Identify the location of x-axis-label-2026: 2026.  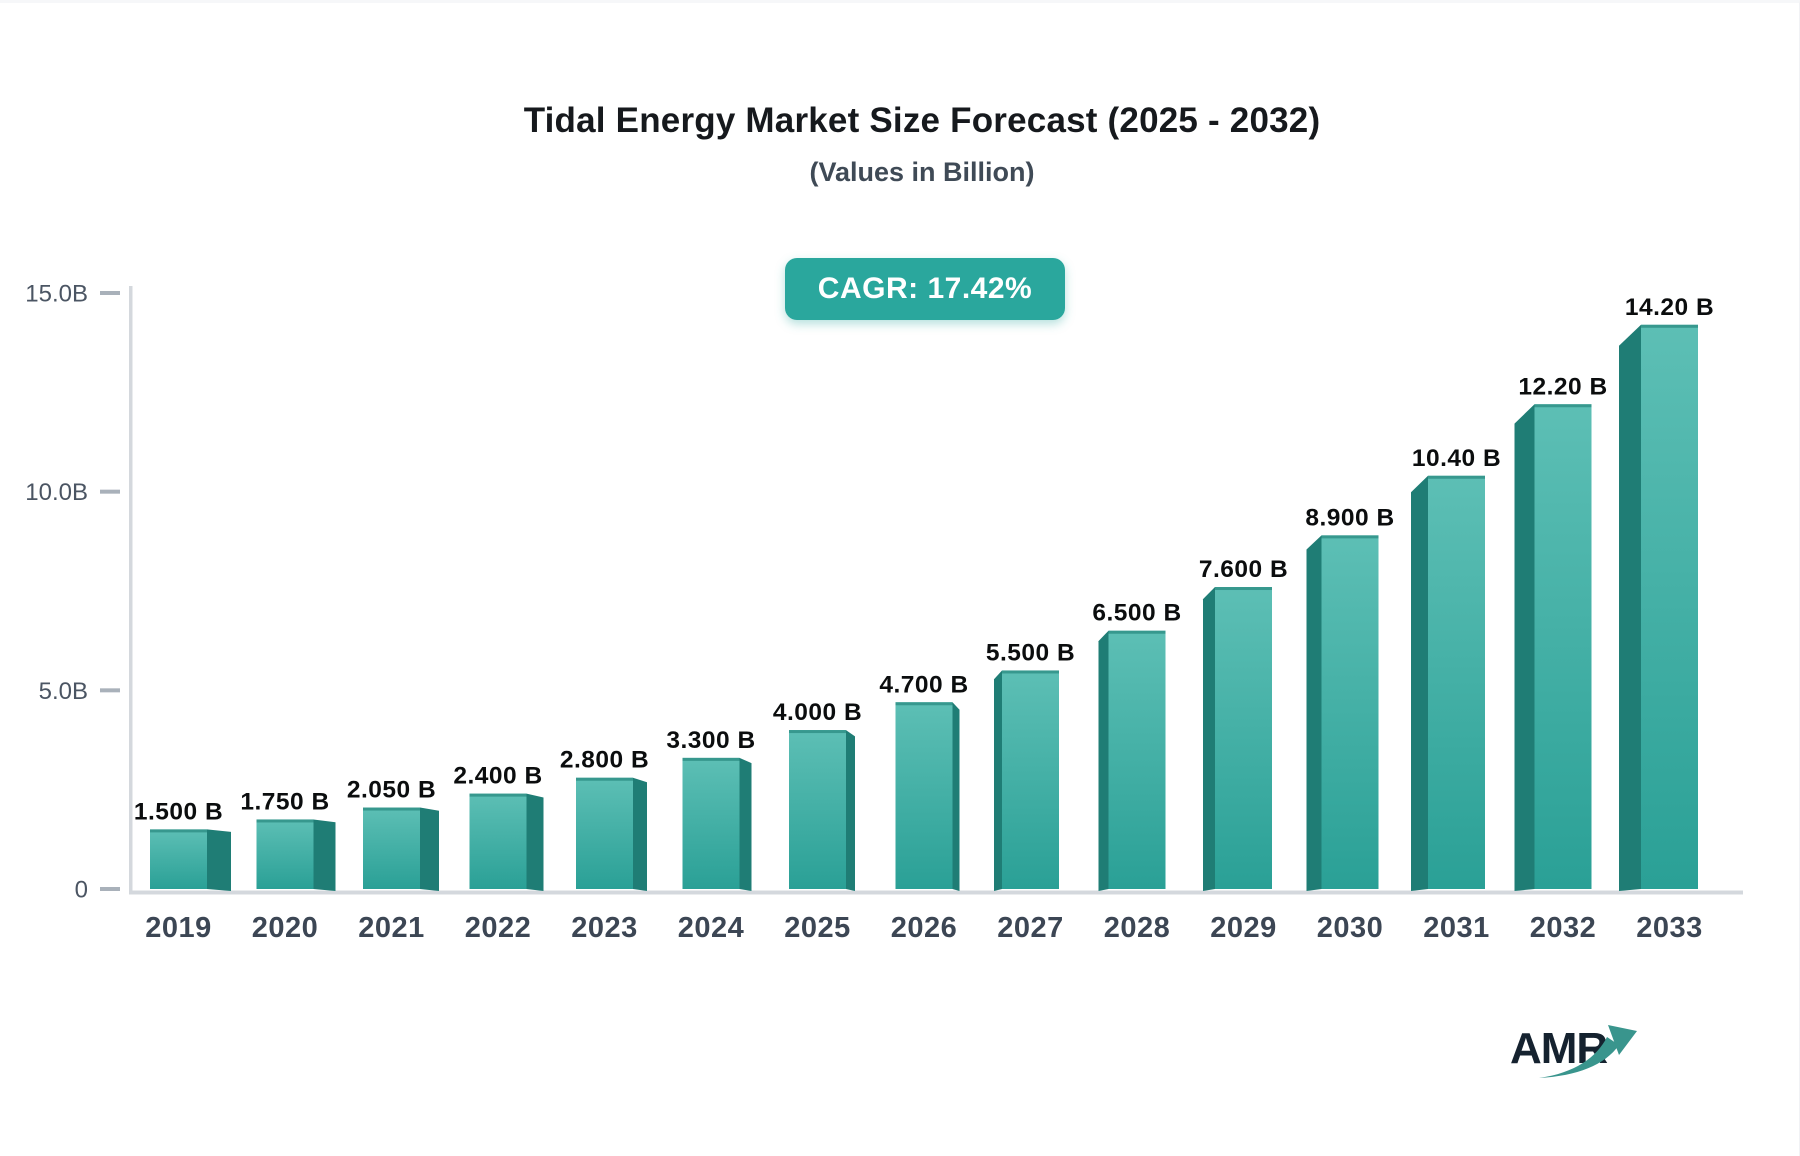
(924, 928).